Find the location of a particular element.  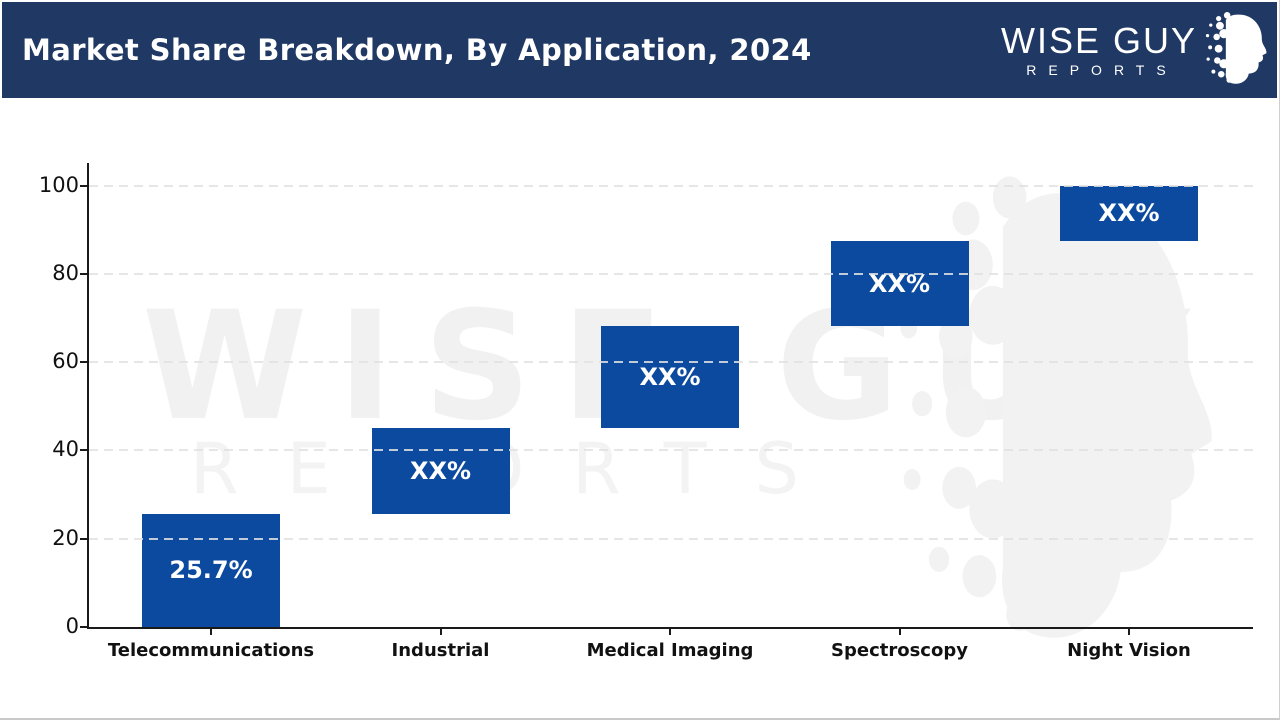

x-axis-line is located at coordinates (670, 628).